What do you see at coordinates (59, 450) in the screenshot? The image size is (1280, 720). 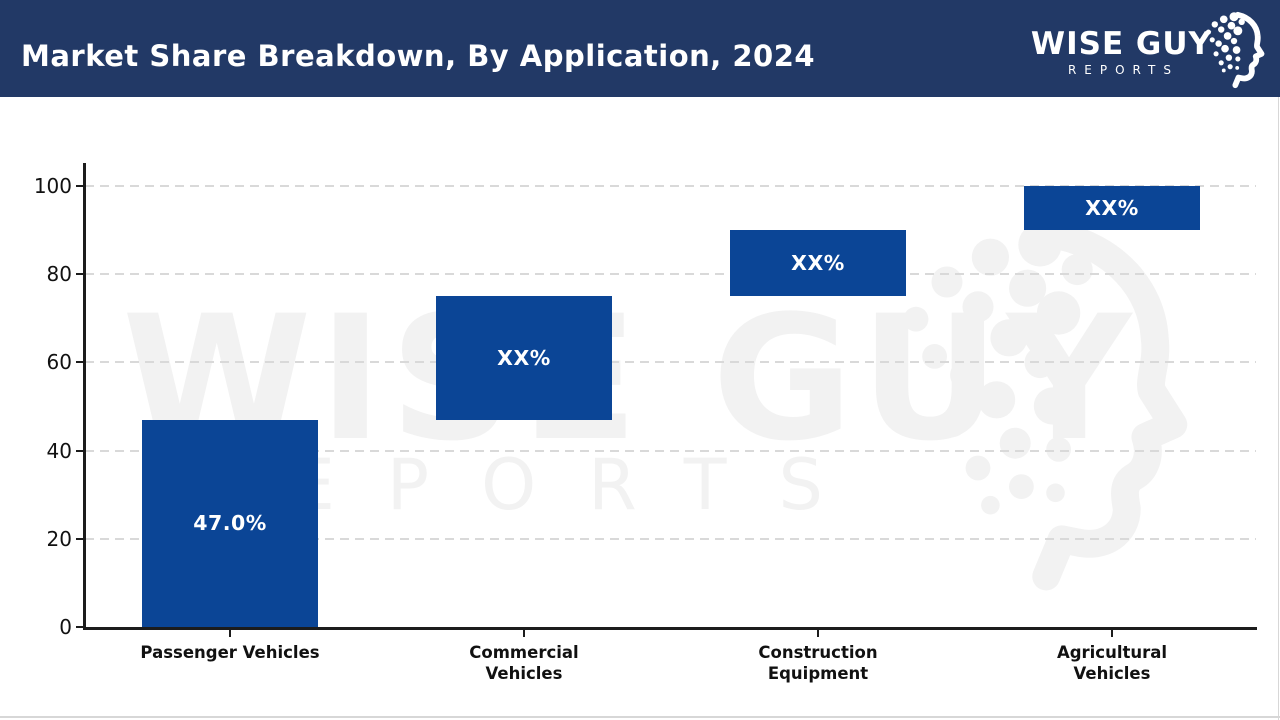 I see `y-tick-label: 40` at bounding box center [59, 450].